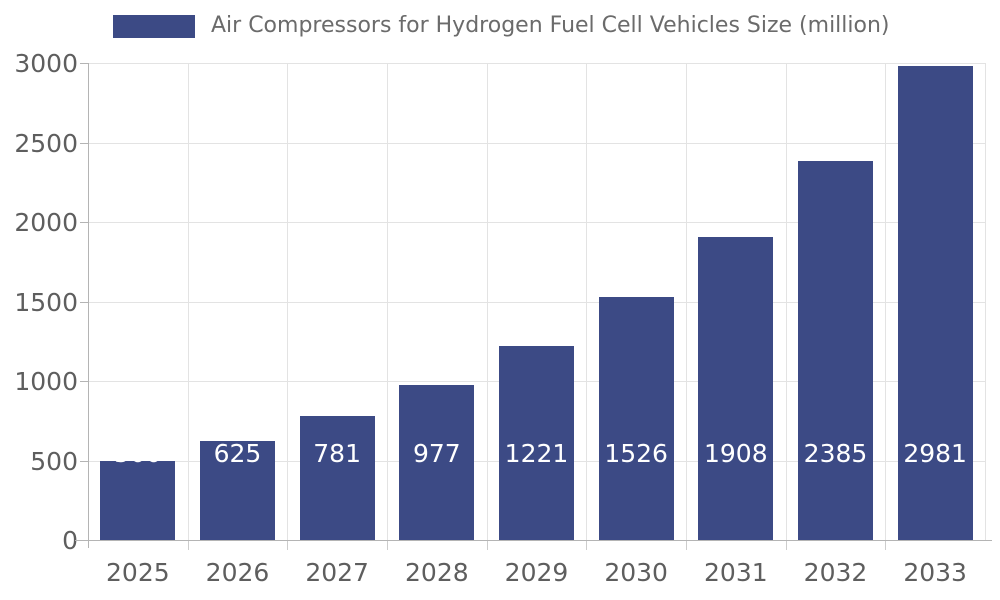 This screenshot has width=1000, height=600. I want to click on y-axis-tick-label: 500, so click(54, 461).